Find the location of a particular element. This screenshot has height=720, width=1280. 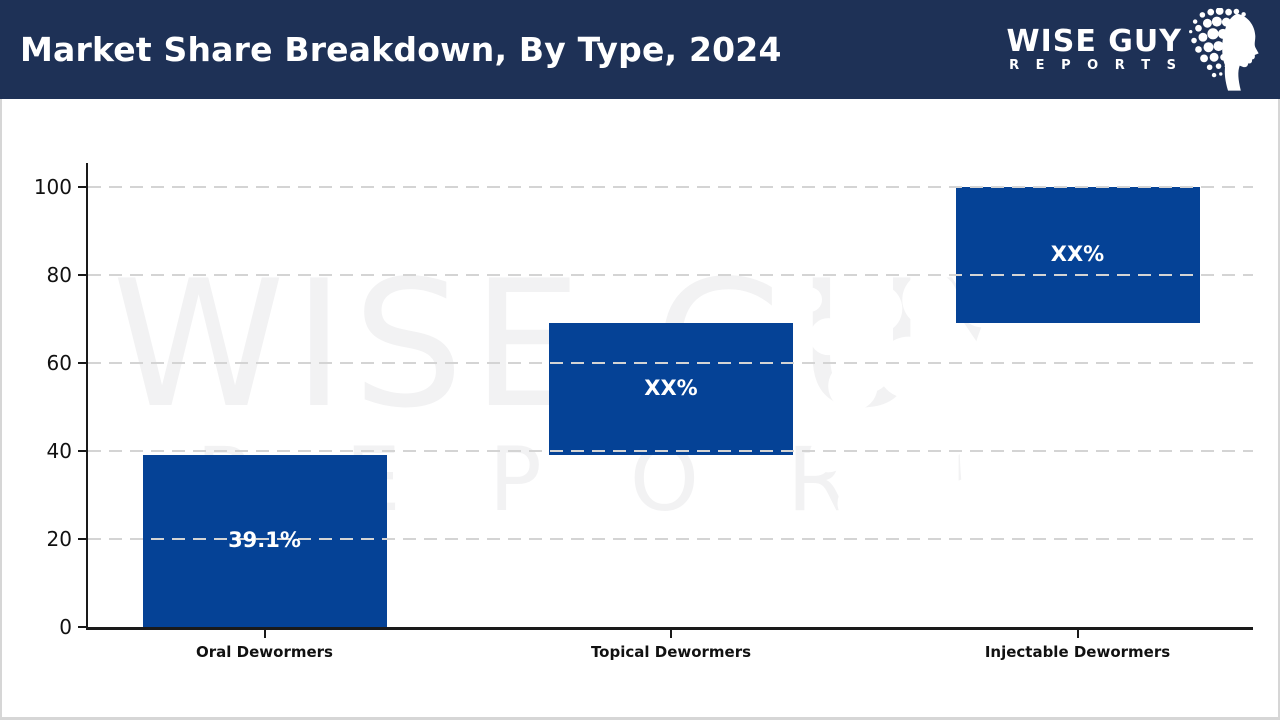

y-axis-tick-label: 40 is located at coordinates (59, 451).